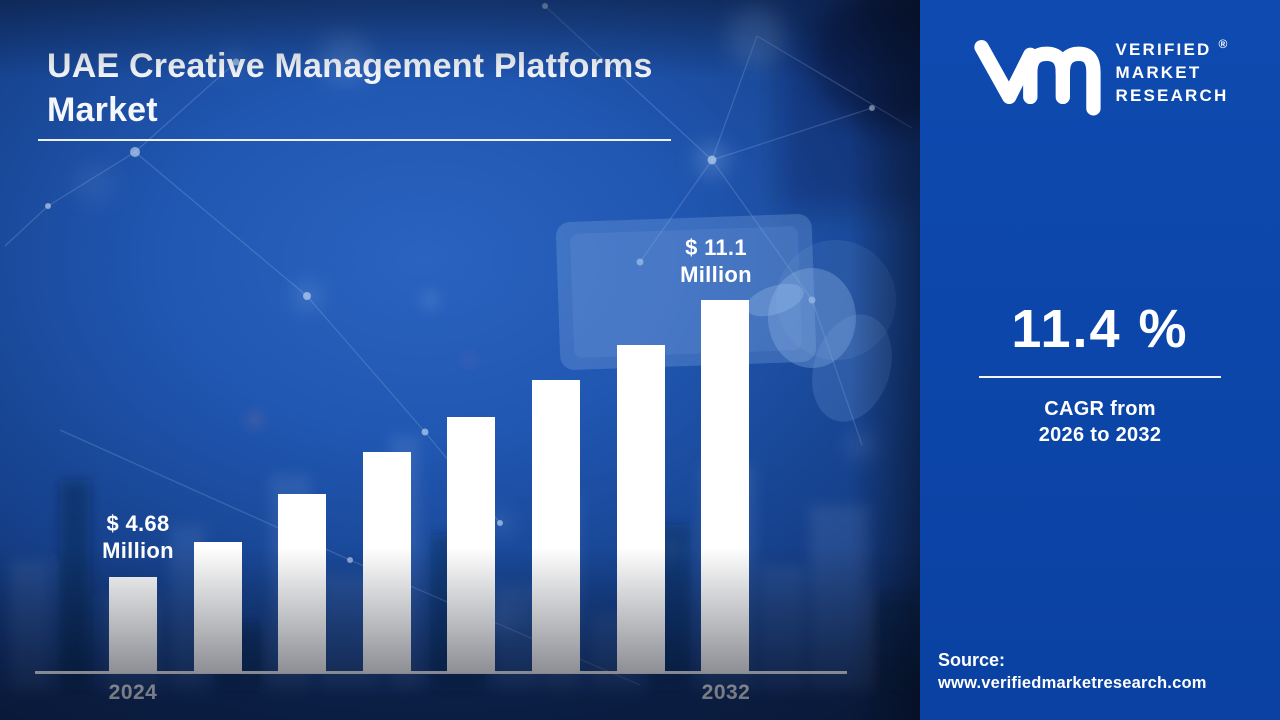 Image resolution: width=1280 pixels, height=720 pixels. I want to click on x-axis-line, so click(441, 672).